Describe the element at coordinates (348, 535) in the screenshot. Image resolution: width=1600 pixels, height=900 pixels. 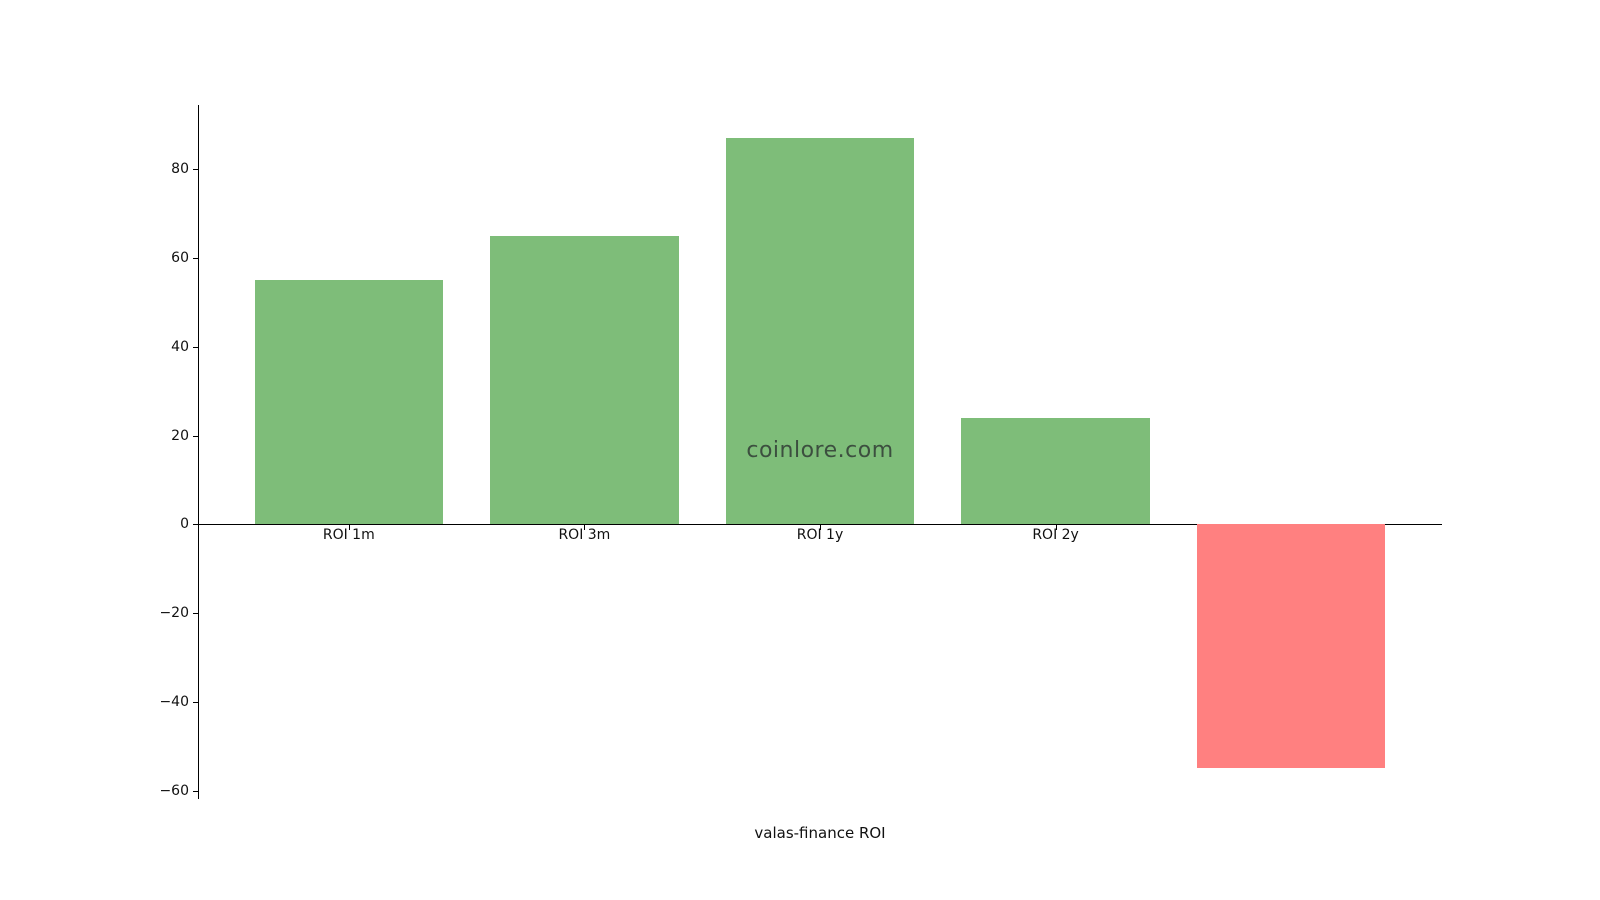
I see `x-tick-label: ROI 1m` at that location.